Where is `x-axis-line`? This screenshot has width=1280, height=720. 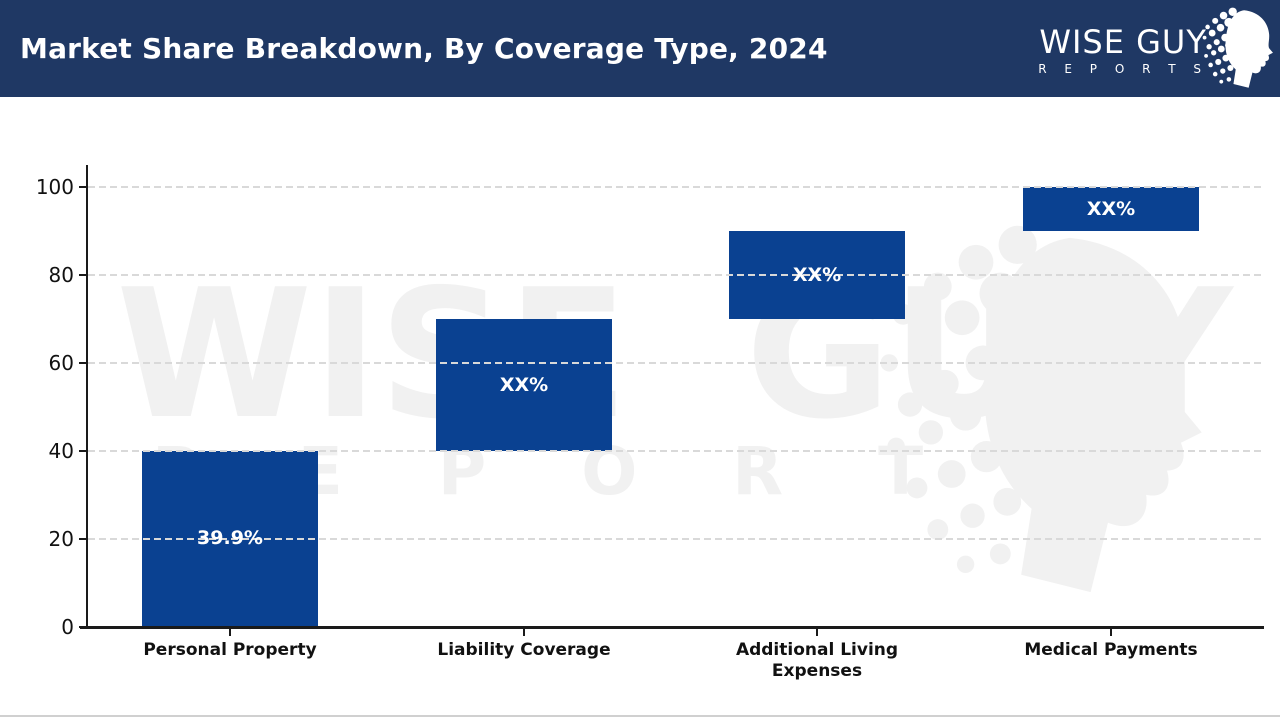 x-axis-line is located at coordinates (672, 627).